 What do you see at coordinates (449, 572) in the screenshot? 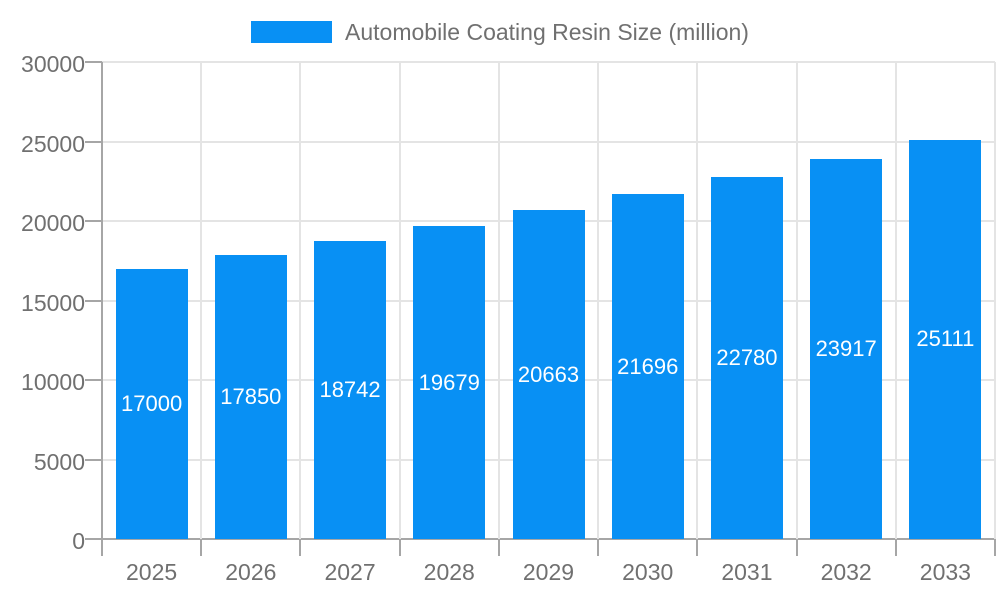
I see `x-axis-label: 2028` at bounding box center [449, 572].